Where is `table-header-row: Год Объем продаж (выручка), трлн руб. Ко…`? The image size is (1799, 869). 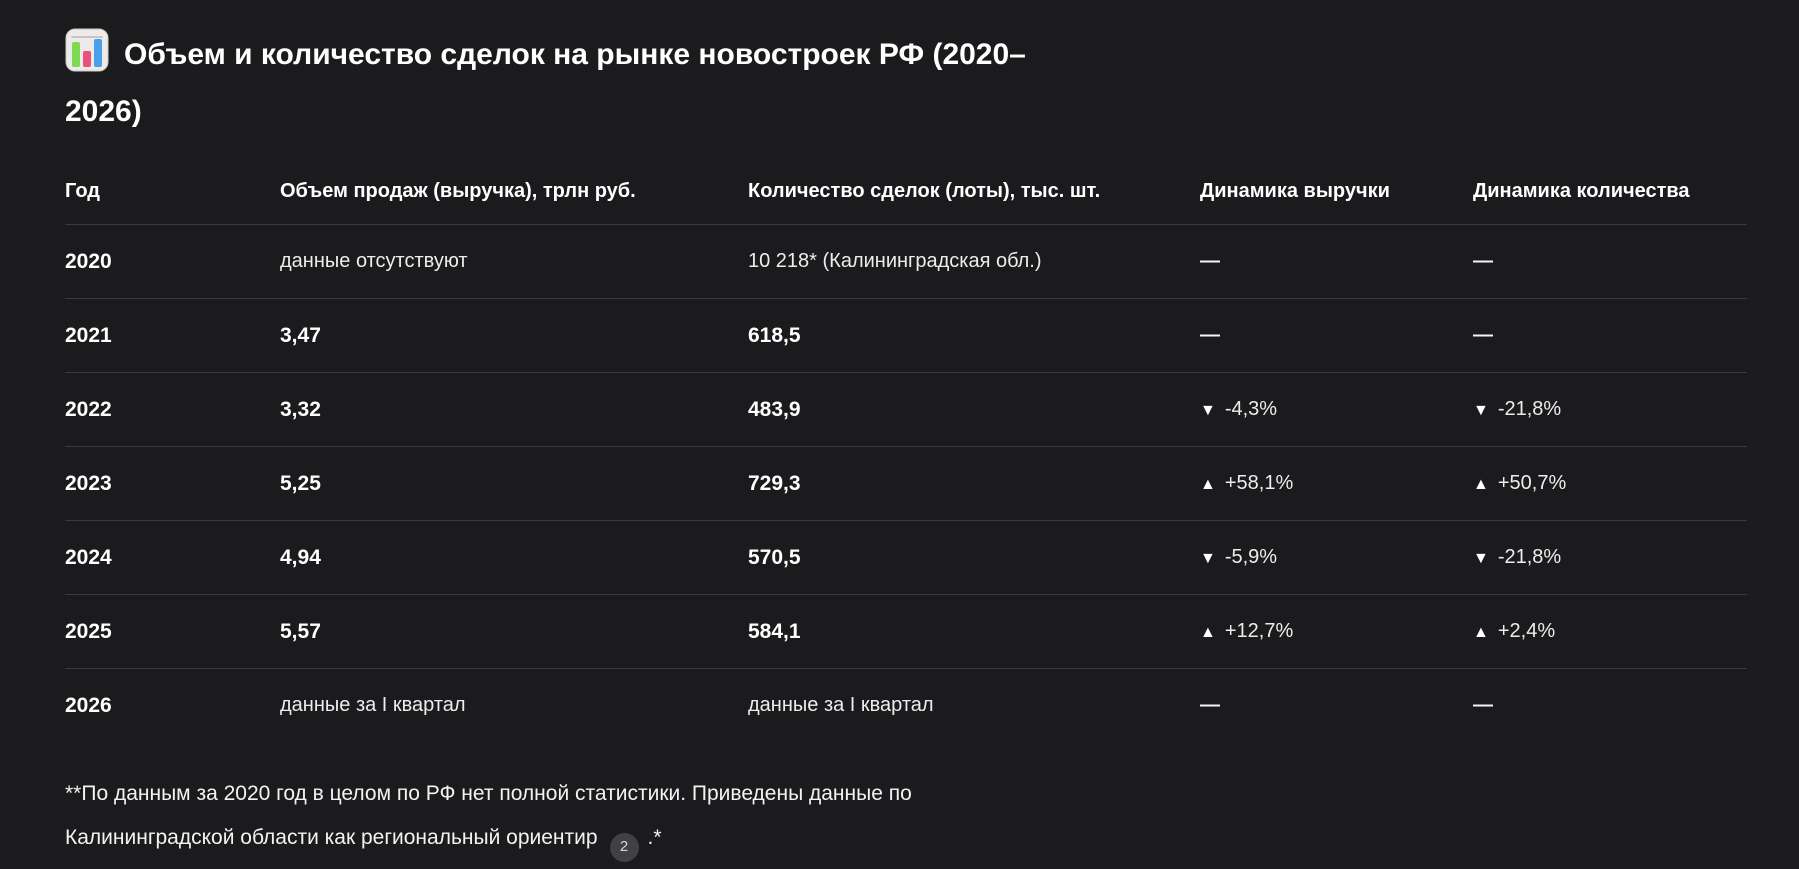 table-header-row: Год Объем продаж (выручка), трлн руб. Ко… is located at coordinates (906, 191).